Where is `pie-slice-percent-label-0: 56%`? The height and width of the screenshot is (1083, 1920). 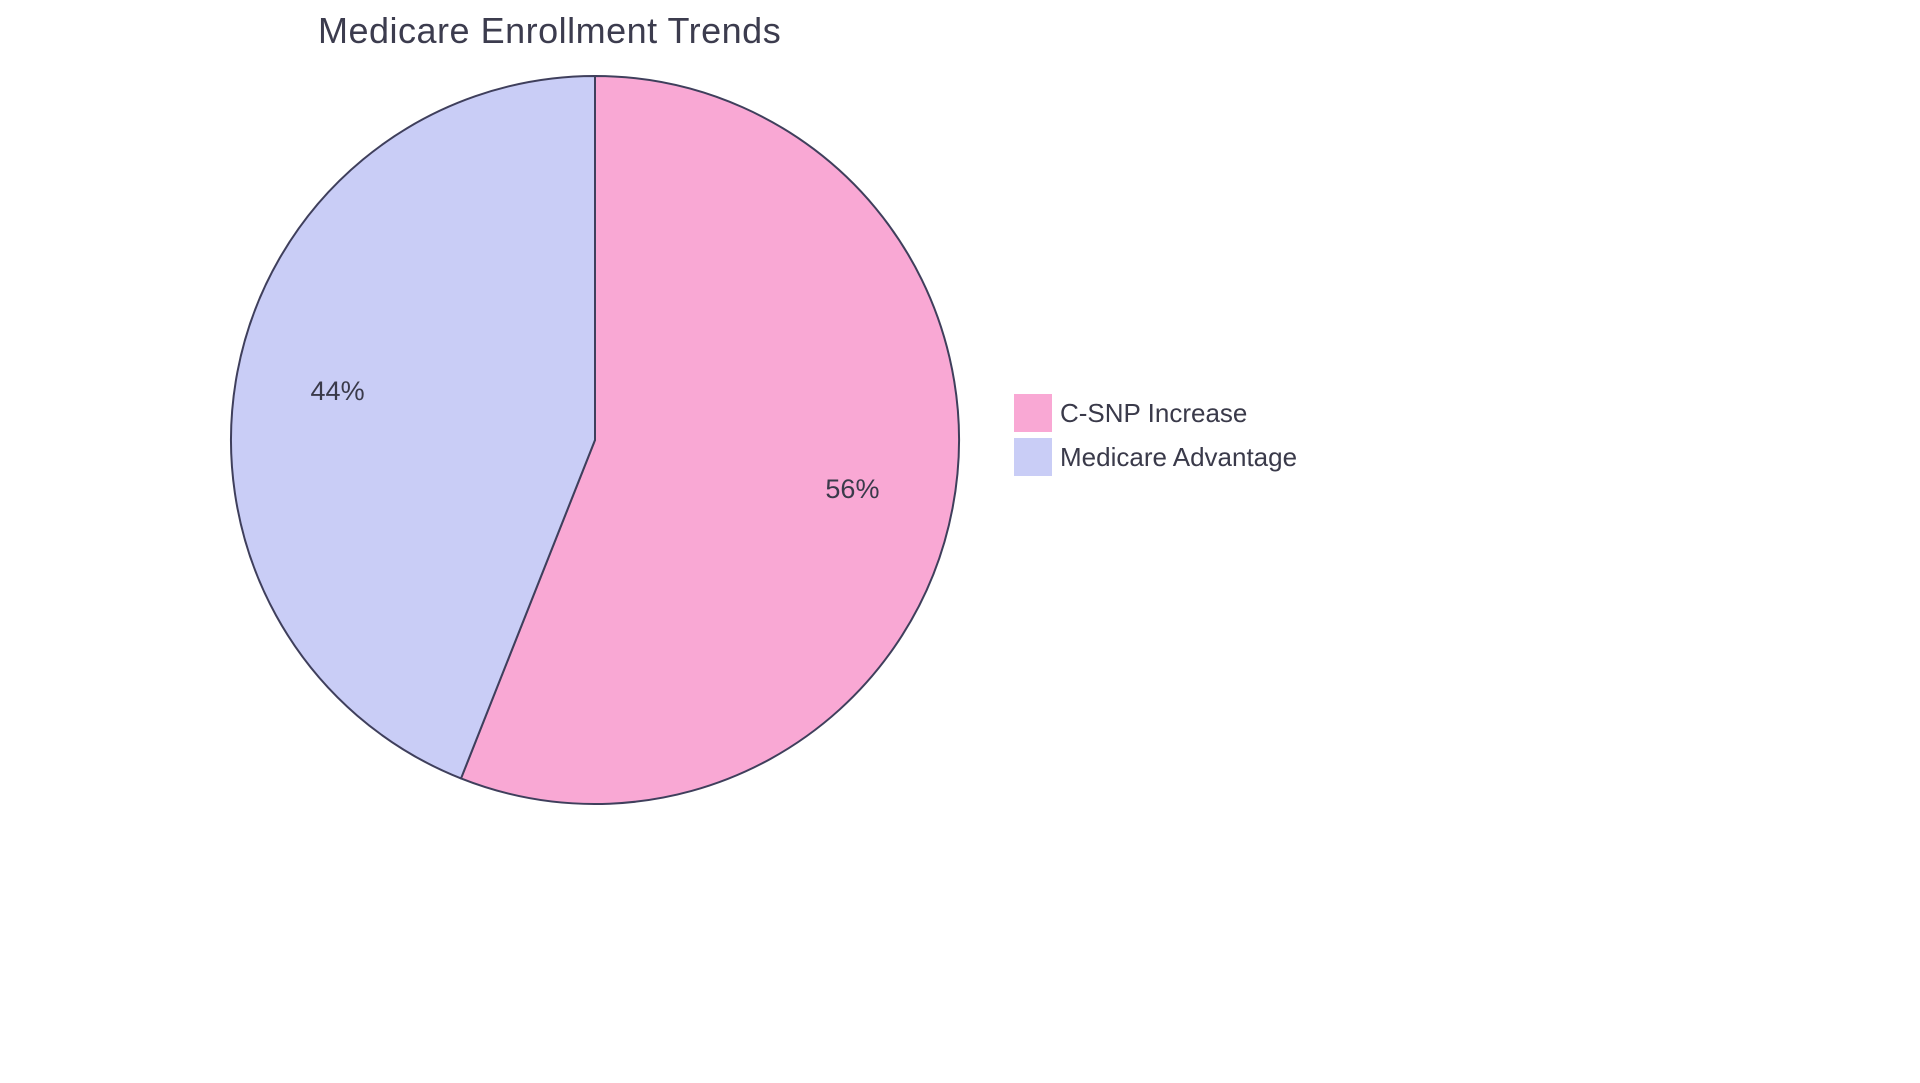
pie-slice-percent-label-0: 56% is located at coordinates (852, 489).